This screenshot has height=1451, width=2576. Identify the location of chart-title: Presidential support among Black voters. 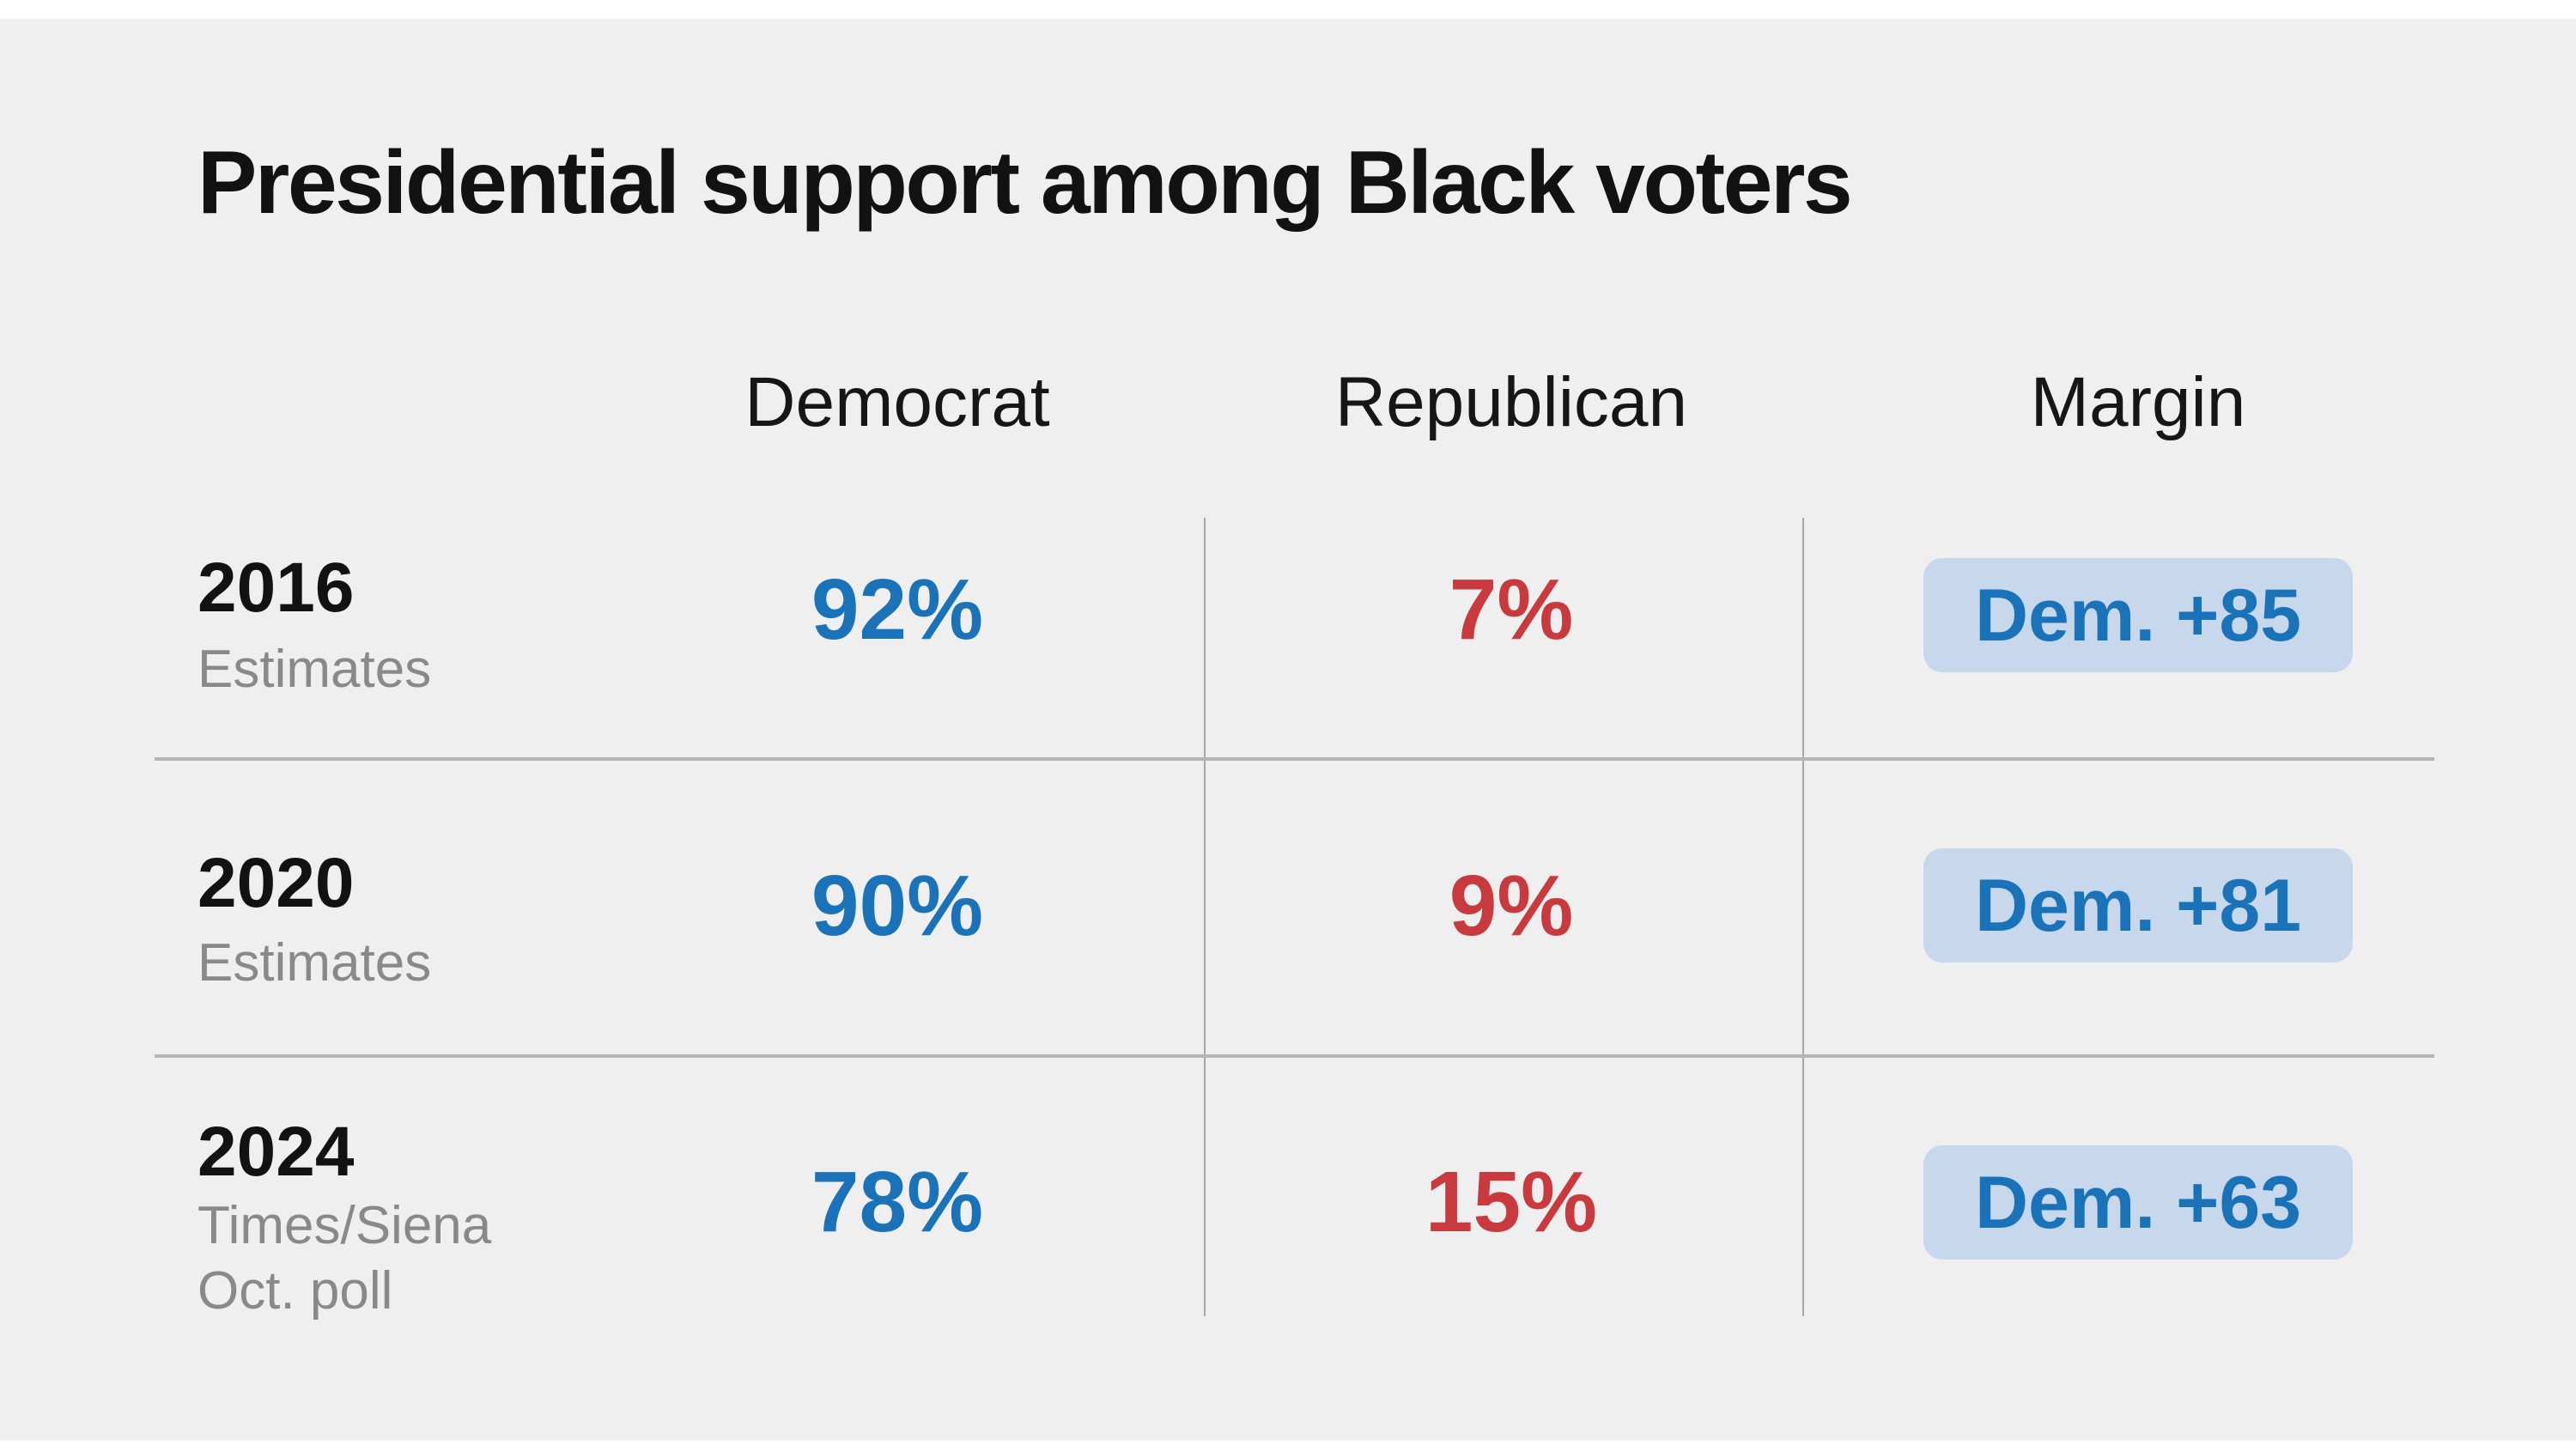
(1025, 183).